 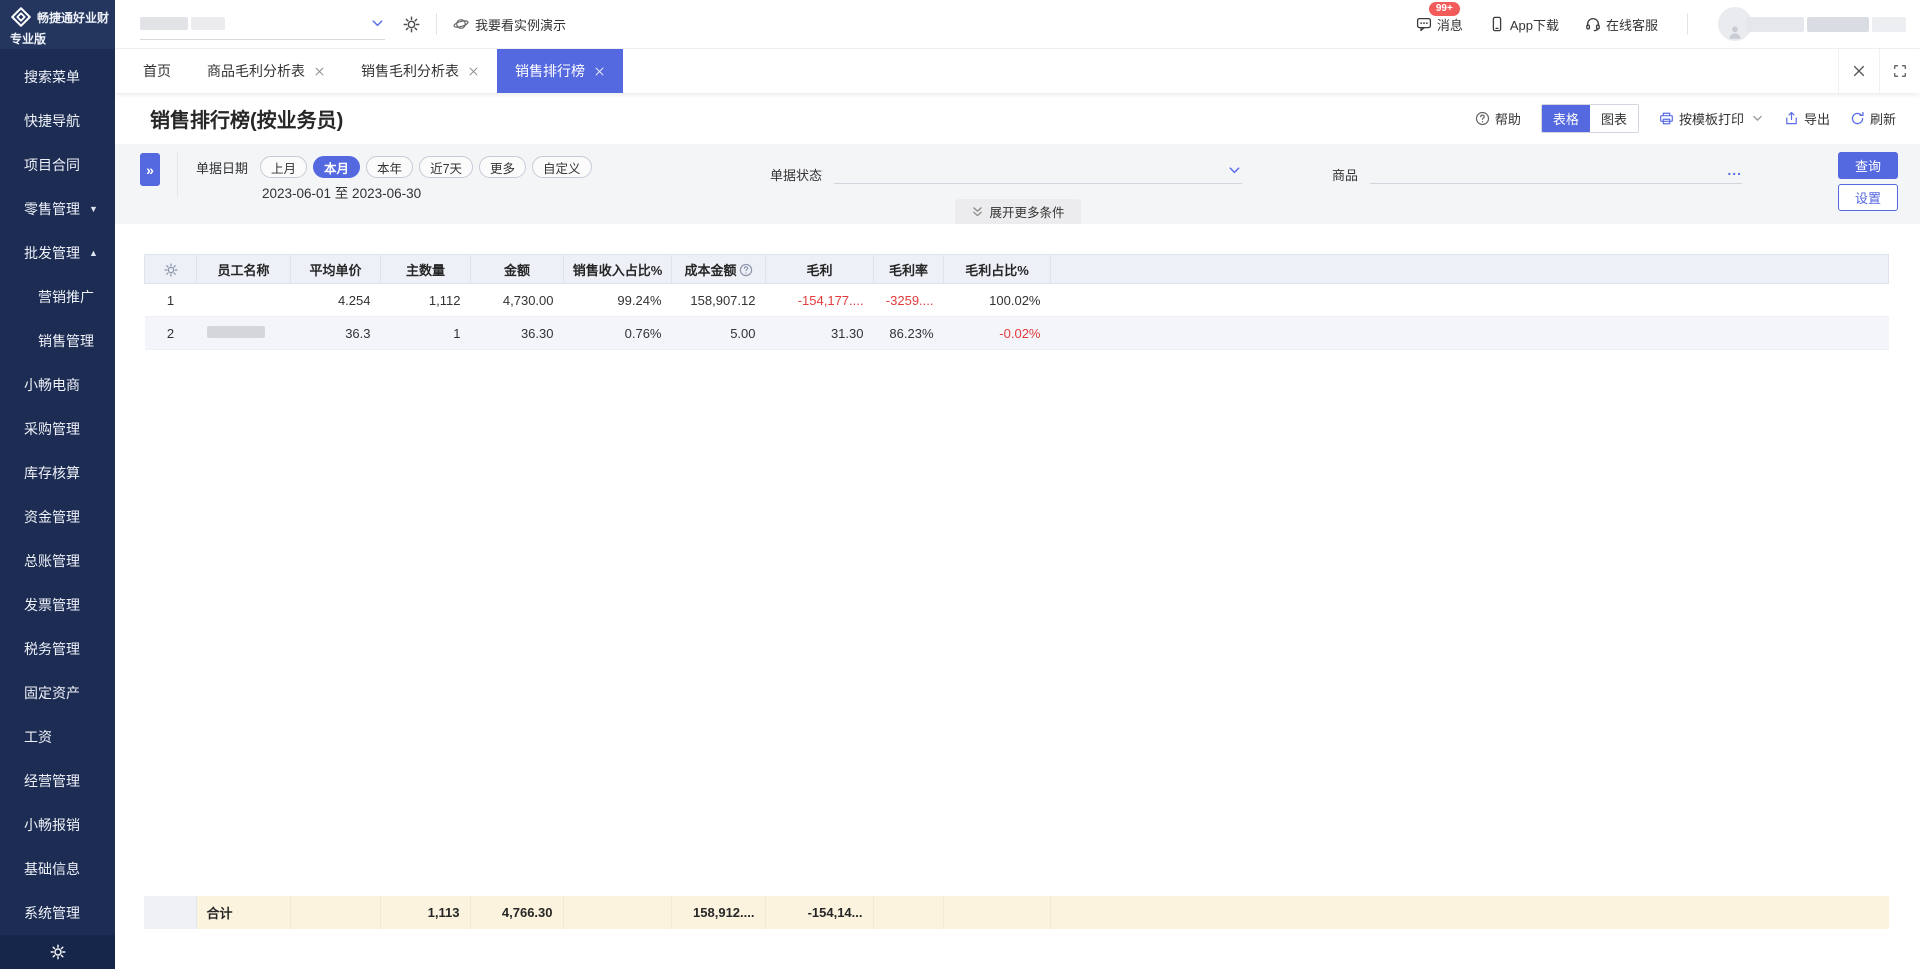 I want to click on sidebar-item-general-ledger: 总账管理, so click(x=52, y=561).